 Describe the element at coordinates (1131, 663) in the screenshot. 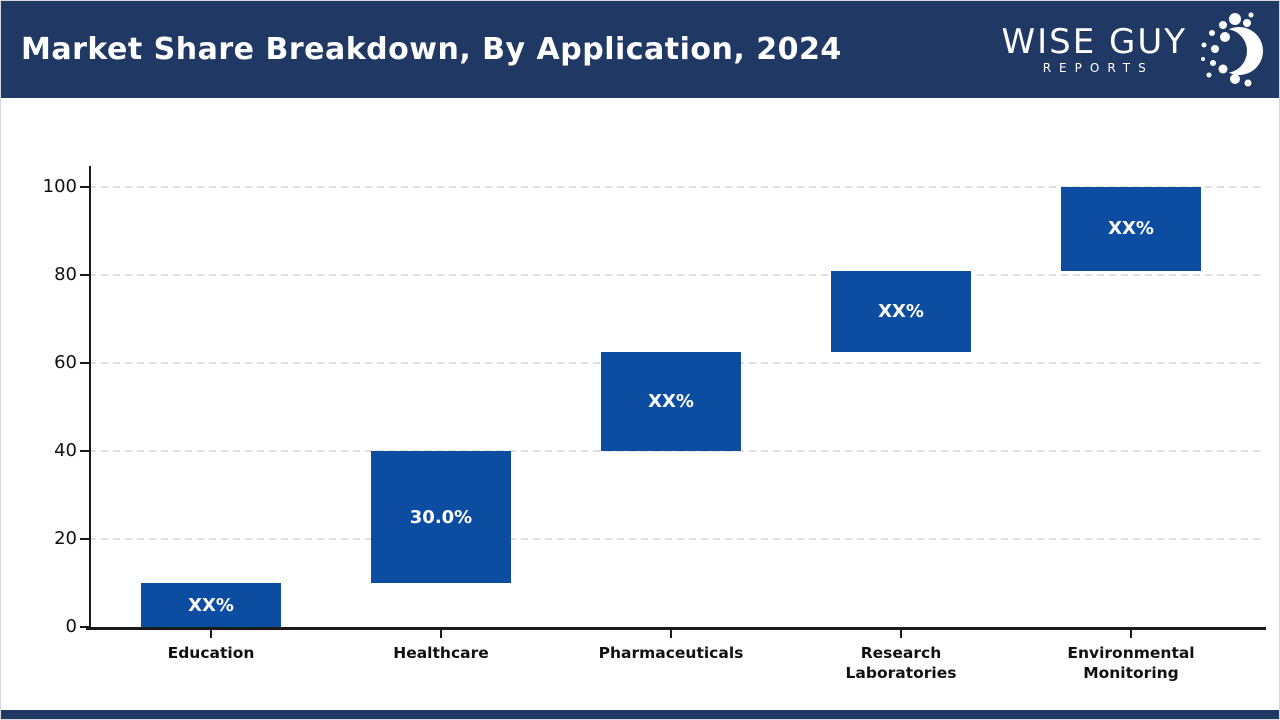

I see `x-tick-label: Environmental Monitoring` at that location.